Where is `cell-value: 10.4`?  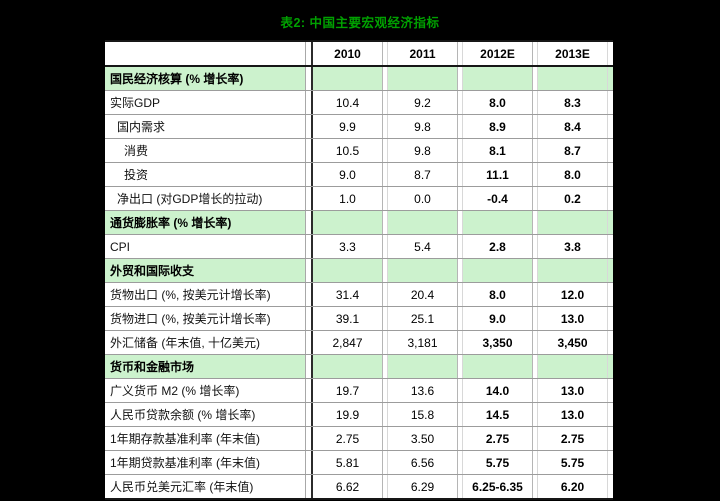
cell-value: 10.4 is located at coordinates (347, 102).